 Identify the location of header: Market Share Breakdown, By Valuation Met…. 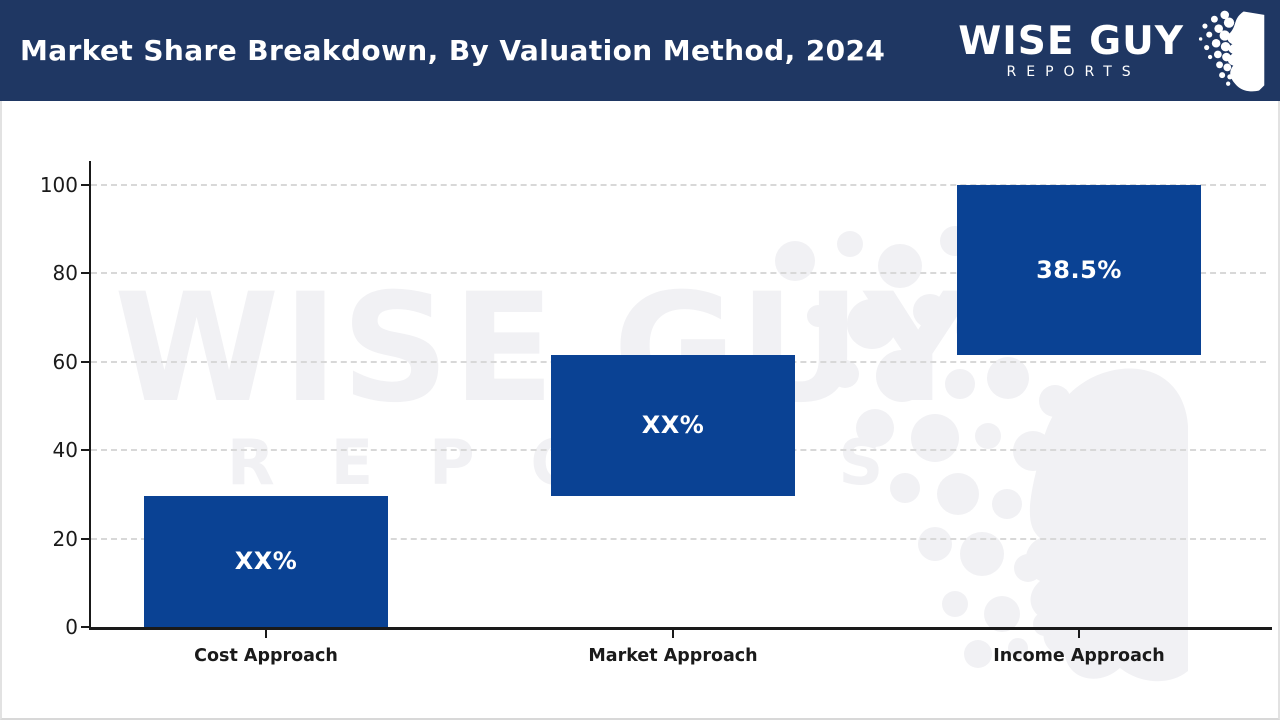
(640, 50).